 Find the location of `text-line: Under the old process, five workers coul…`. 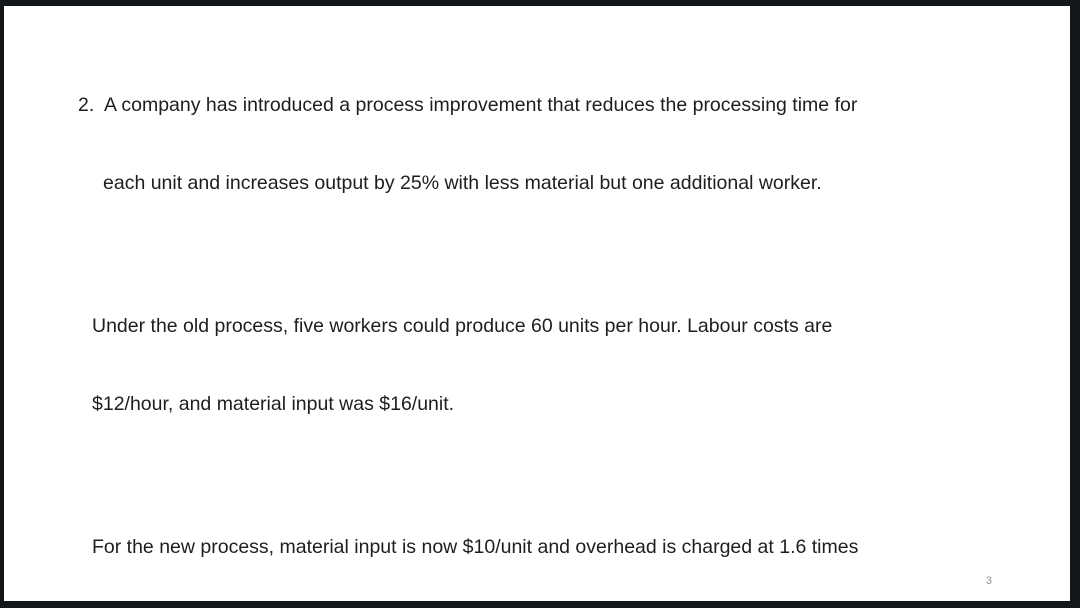

text-line: Under the old process, five workers coul… is located at coordinates (462, 326).